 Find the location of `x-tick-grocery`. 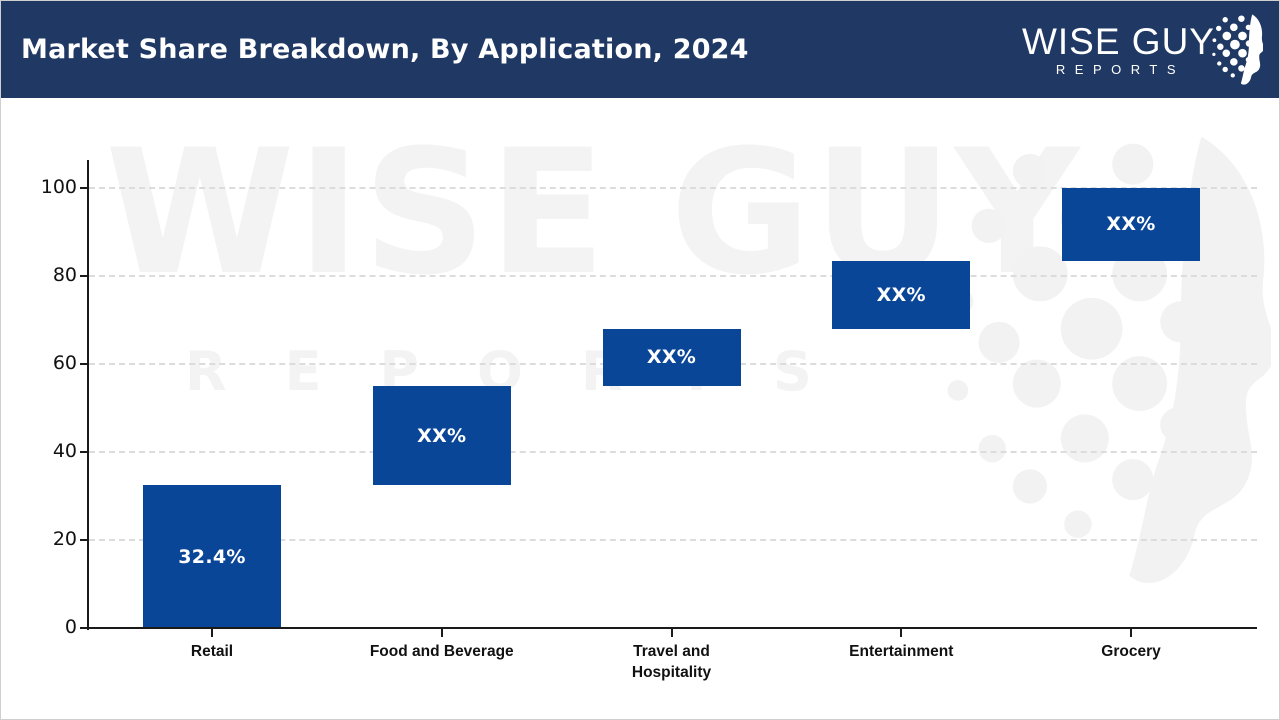

x-tick-grocery is located at coordinates (1131, 633).